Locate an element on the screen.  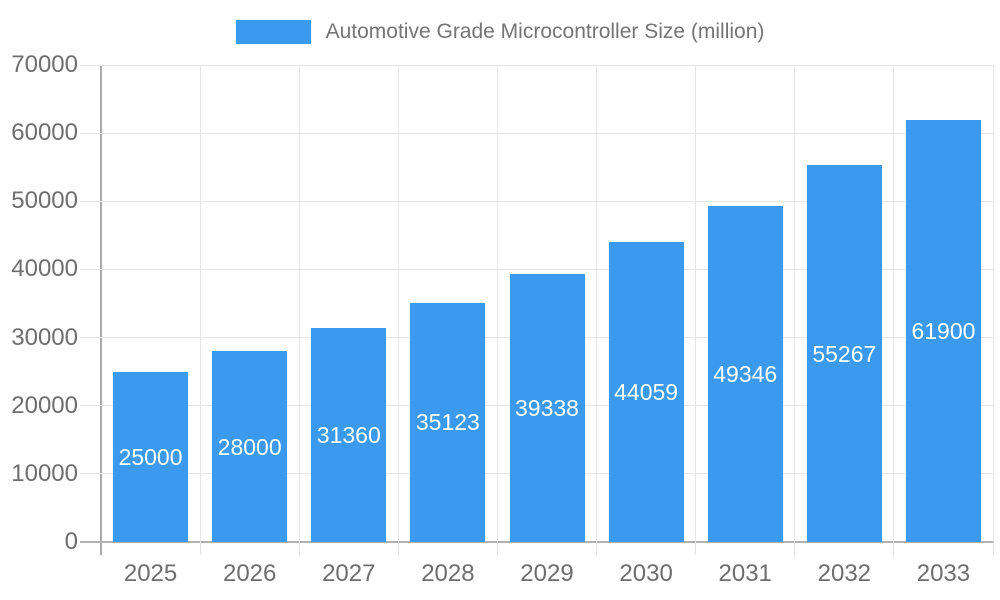
bar-value-label: 35123 is located at coordinates (447, 422).